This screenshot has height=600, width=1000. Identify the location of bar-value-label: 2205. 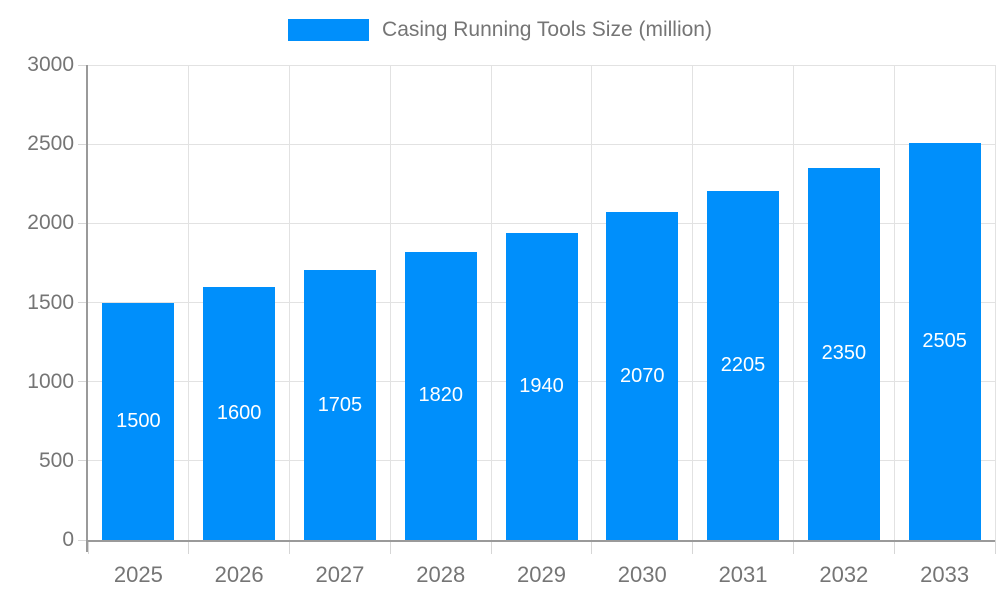
(743, 364).